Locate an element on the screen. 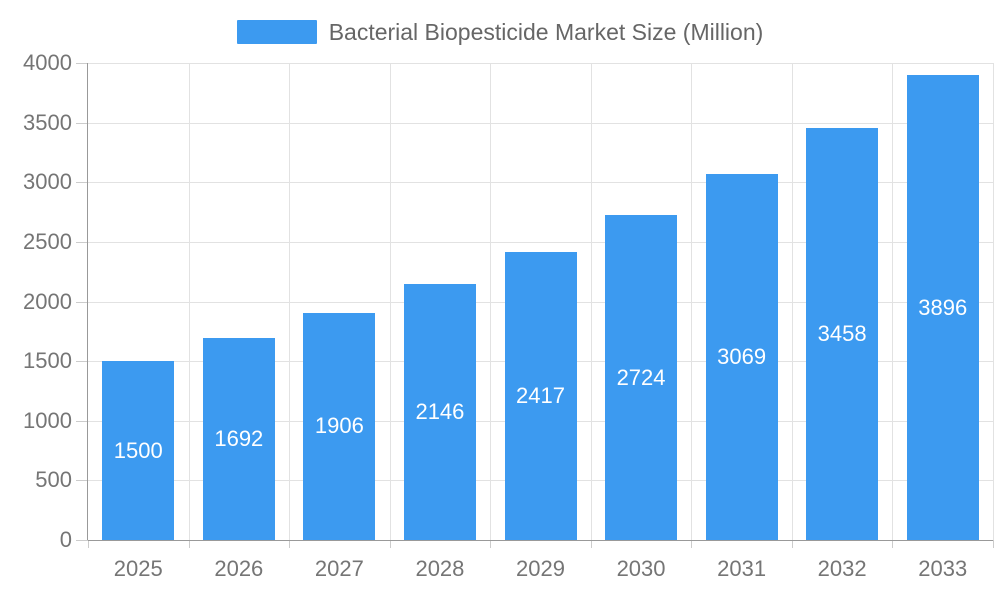  bar-value-label: 2417 is located at coordinates (540, 395).